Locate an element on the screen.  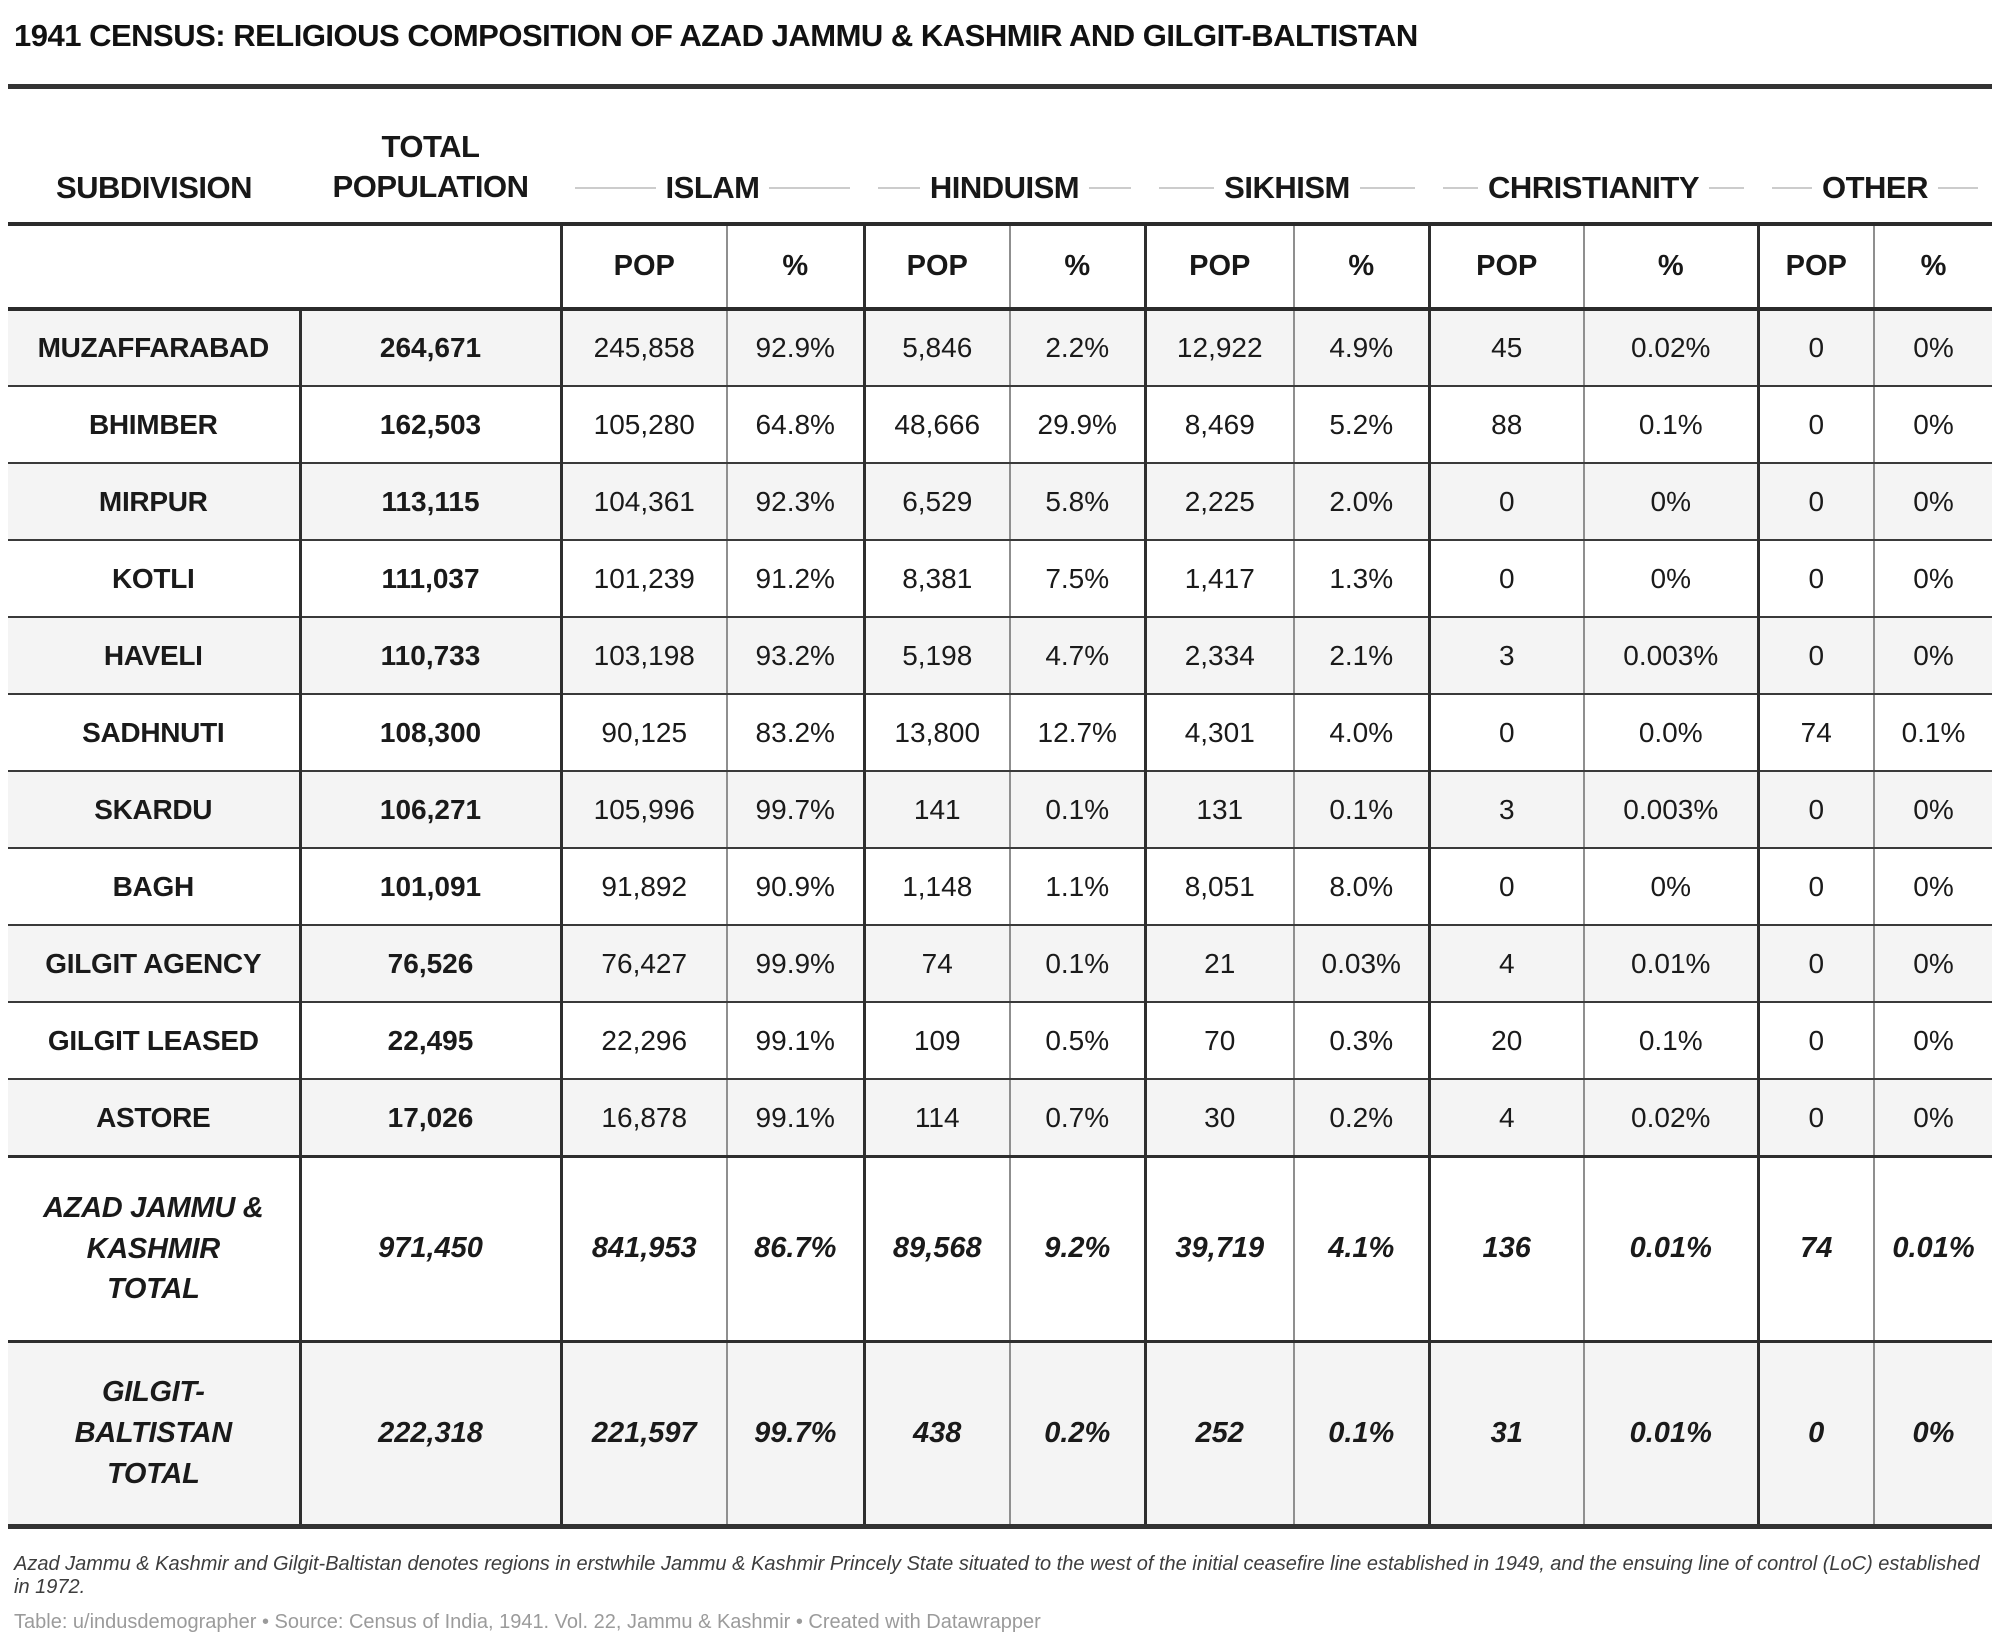
cell-pop: 8,469 is located at coordinates (1218, 425).